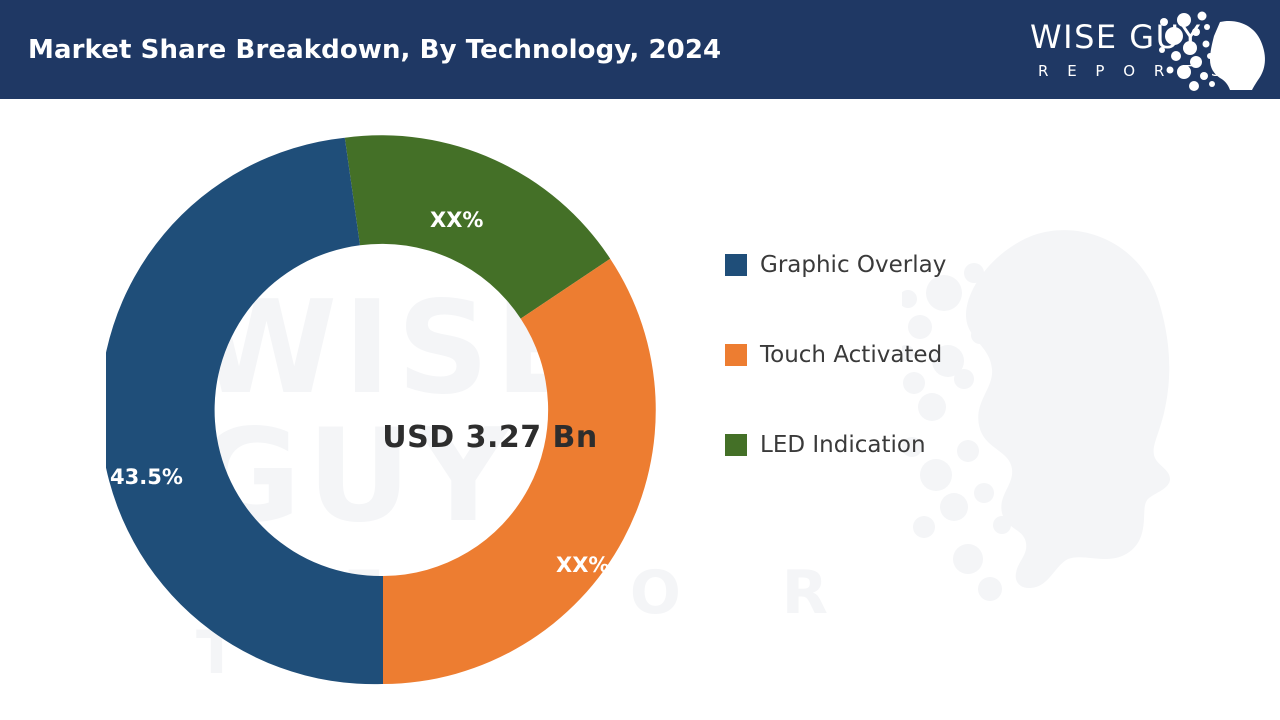 Image resolution: width=1280 pixels, height=720 pixels. Describe the element at coordinates (853, 265) in the screenshot. I see `legend-label: Graphic Overlay` at that location.